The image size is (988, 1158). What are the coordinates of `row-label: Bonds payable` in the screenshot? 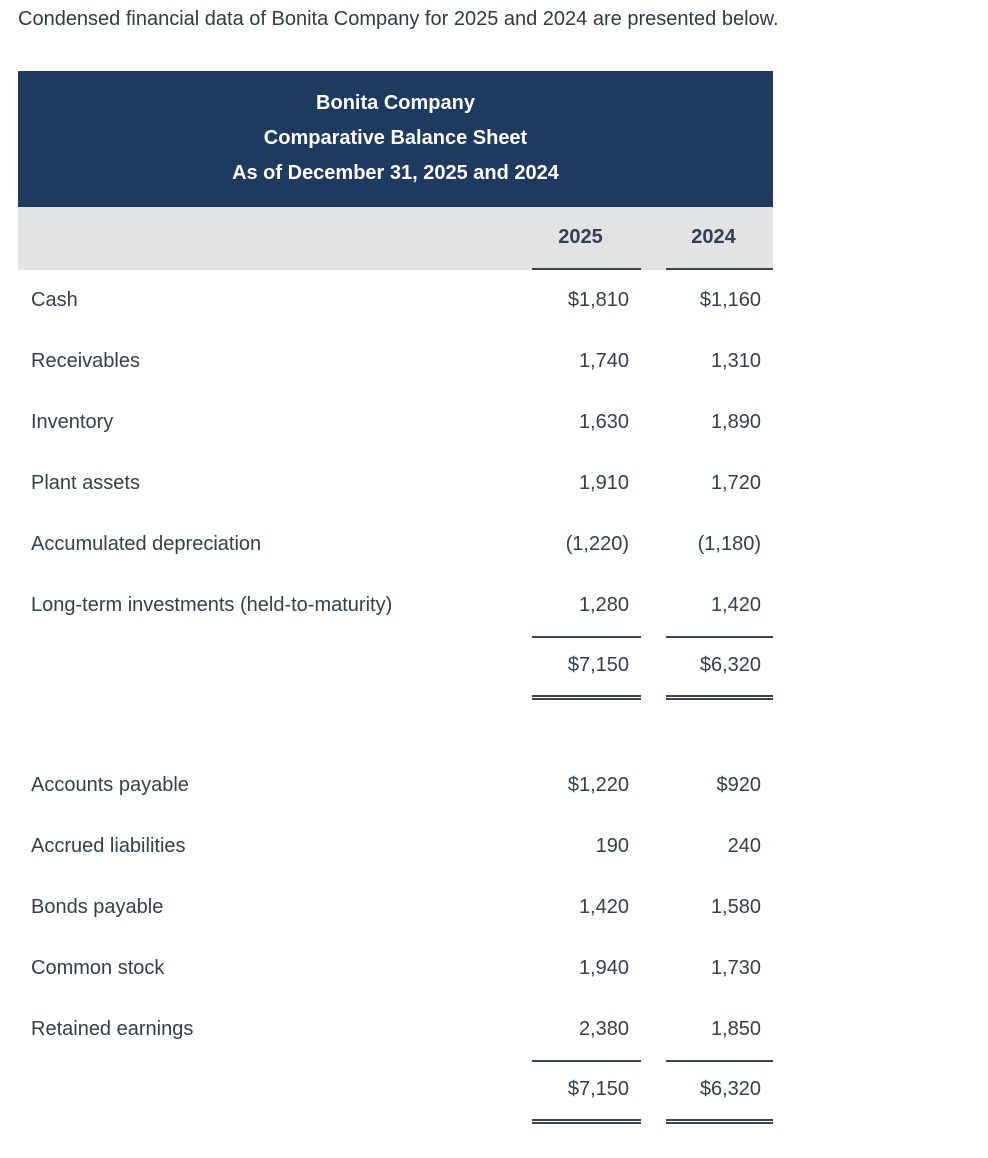 It's located at (97, 907).